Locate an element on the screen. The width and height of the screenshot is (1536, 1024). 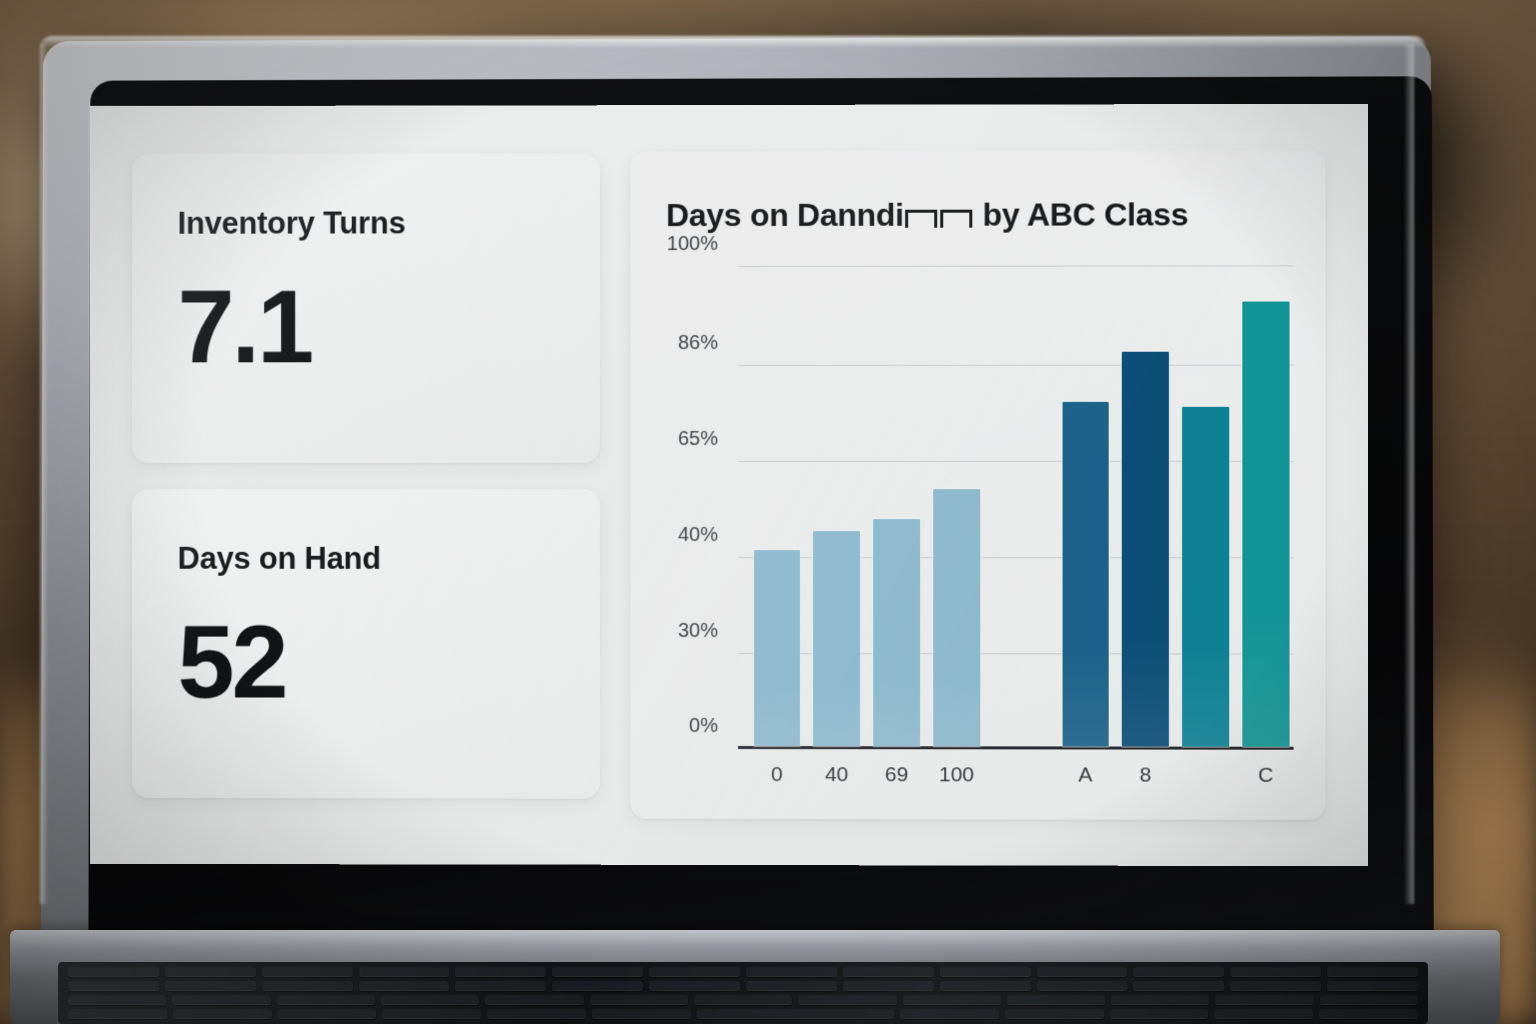
lid-edge-highlight-left is located at coordinates (44, 474).